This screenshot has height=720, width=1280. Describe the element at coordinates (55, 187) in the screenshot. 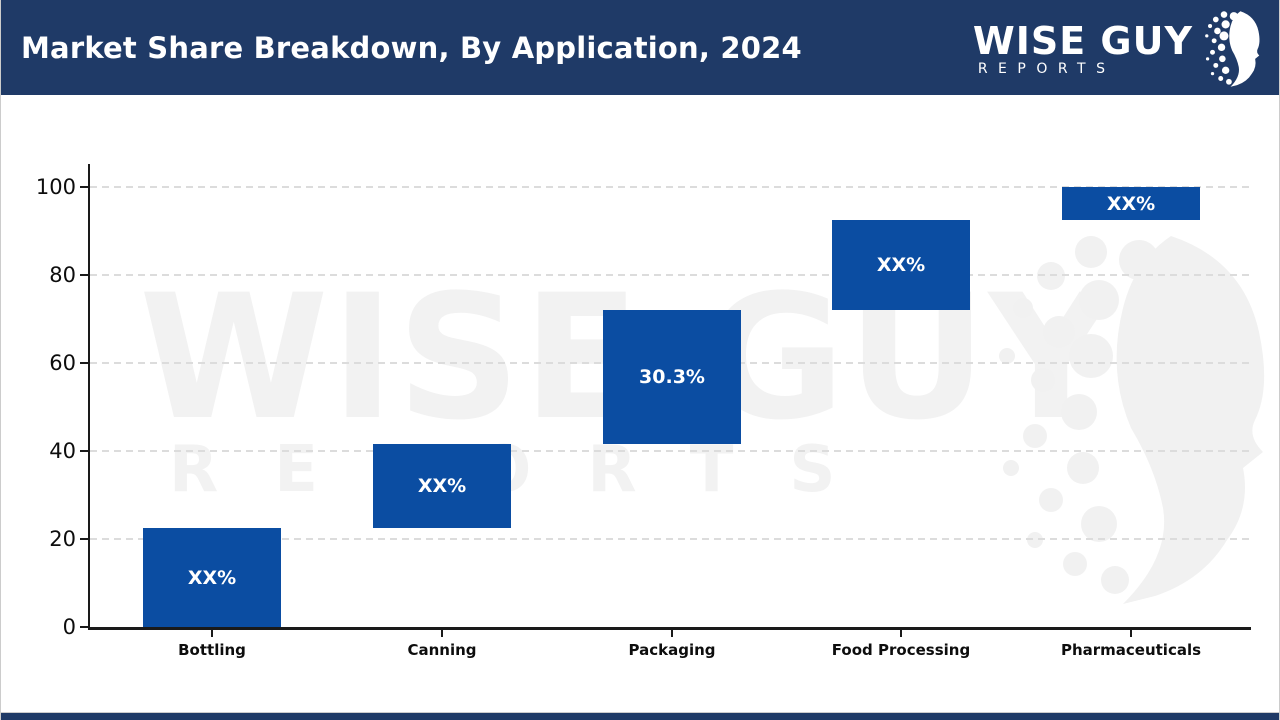

I see `y-axis-tick-label: 100` at that location.